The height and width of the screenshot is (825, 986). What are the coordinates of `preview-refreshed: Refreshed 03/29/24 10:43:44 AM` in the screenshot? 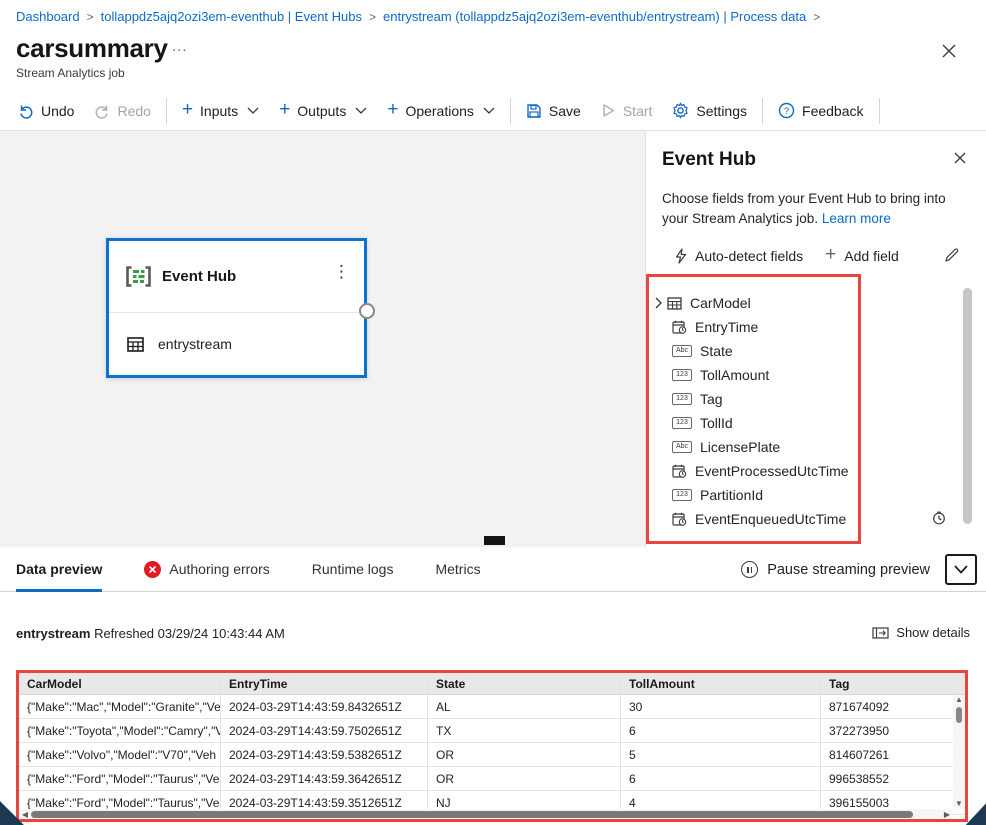 It's located at (189, 633).